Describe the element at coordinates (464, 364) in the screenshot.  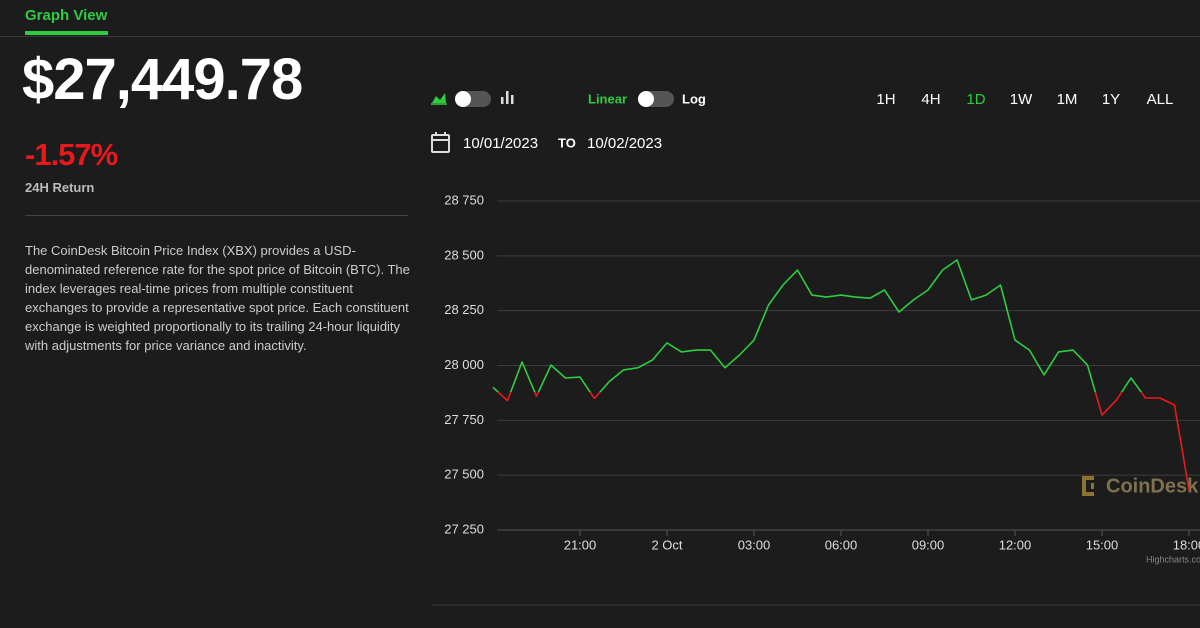
I see `y-tick-label: 28 000` at that location.